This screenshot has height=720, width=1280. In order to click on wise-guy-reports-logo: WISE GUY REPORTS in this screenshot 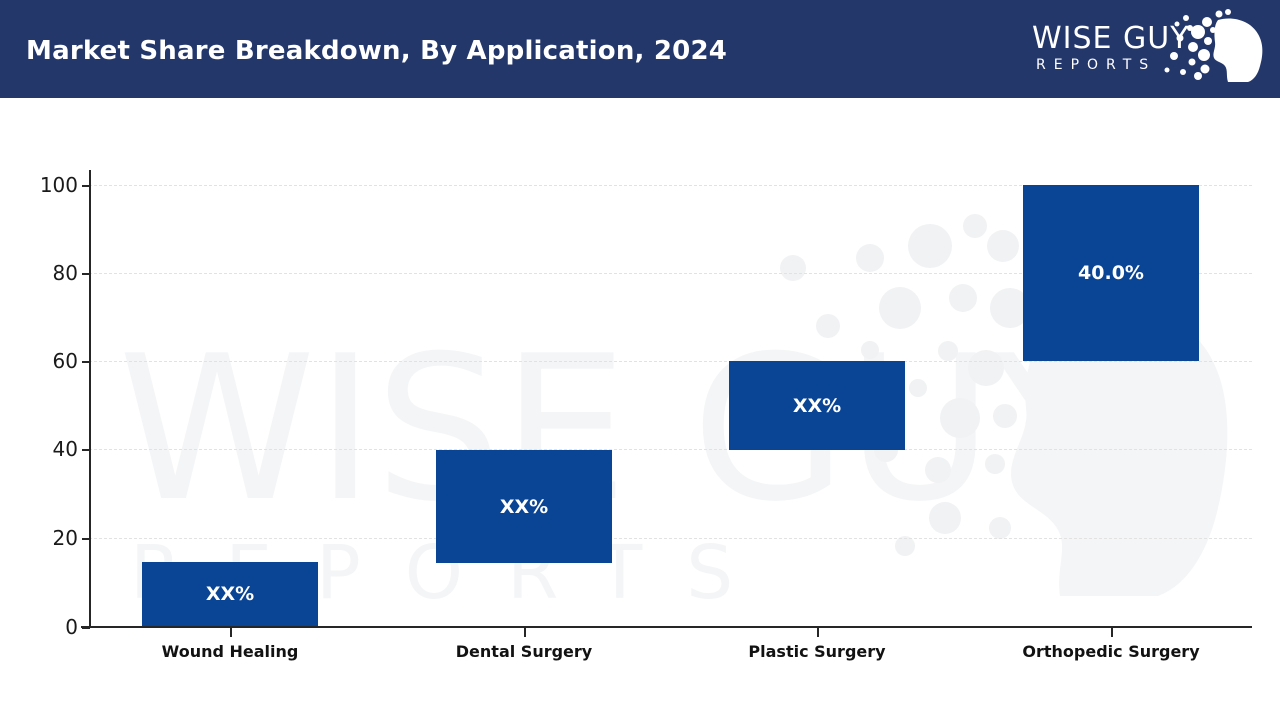, I will do `click(1148, 49)`.